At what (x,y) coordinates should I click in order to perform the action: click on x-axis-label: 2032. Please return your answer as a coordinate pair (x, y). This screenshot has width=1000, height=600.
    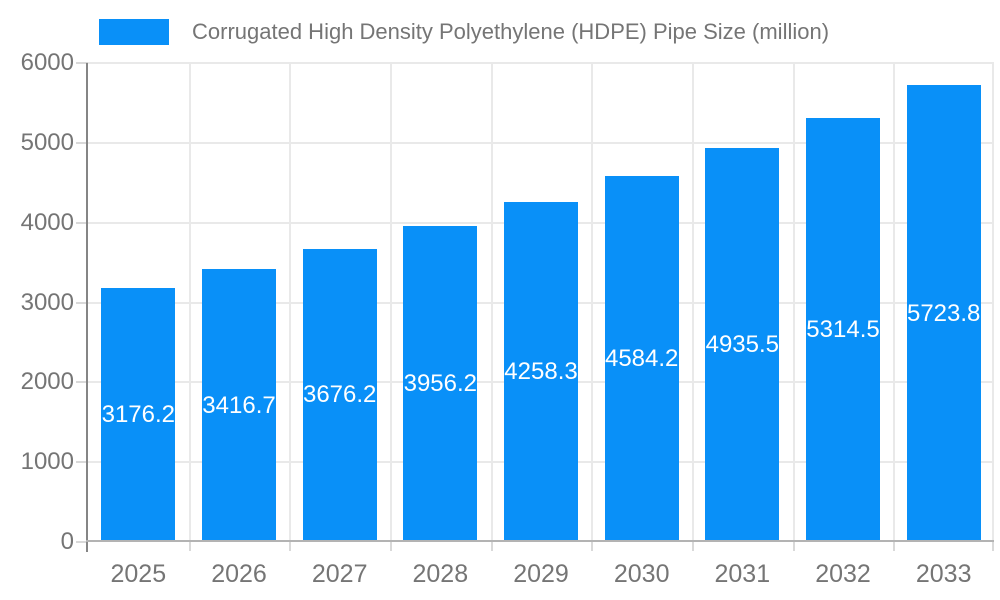
    Looking at the image, I should click on (843, 574).